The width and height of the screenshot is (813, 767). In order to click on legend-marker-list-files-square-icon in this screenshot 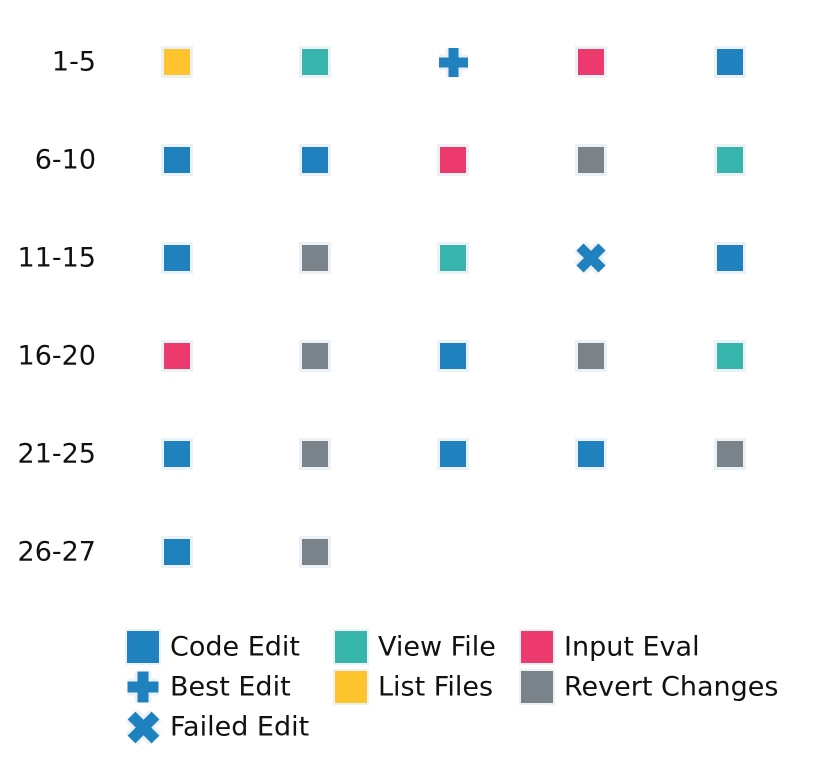, I will do `click(351, 687)`.